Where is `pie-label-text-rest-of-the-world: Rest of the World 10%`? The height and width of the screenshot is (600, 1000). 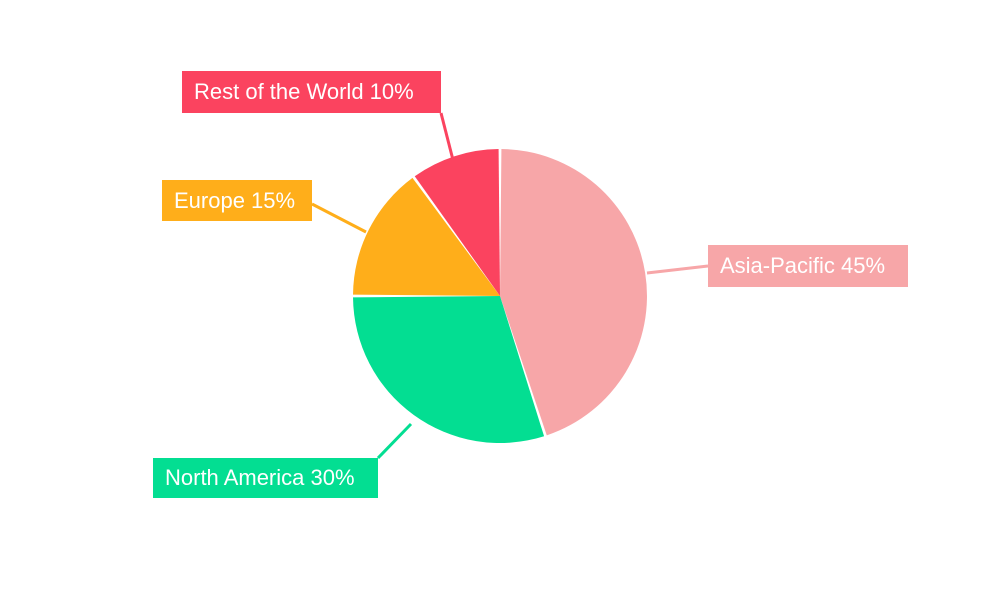
pie-label-text-rest-of-the-world: Rest of the World 10% is located at coordinates (304, 91).